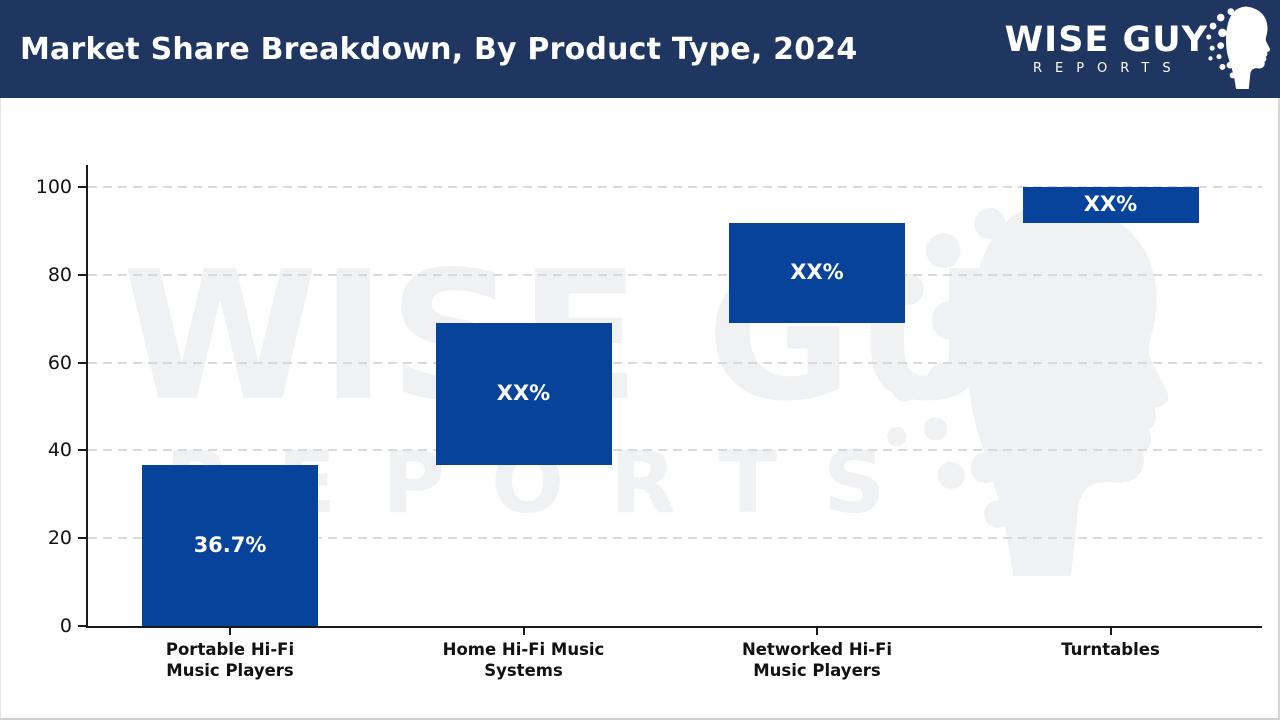  I want to click on x-category-label: Networked Hi-Fi Music Players, so click(817, 660).